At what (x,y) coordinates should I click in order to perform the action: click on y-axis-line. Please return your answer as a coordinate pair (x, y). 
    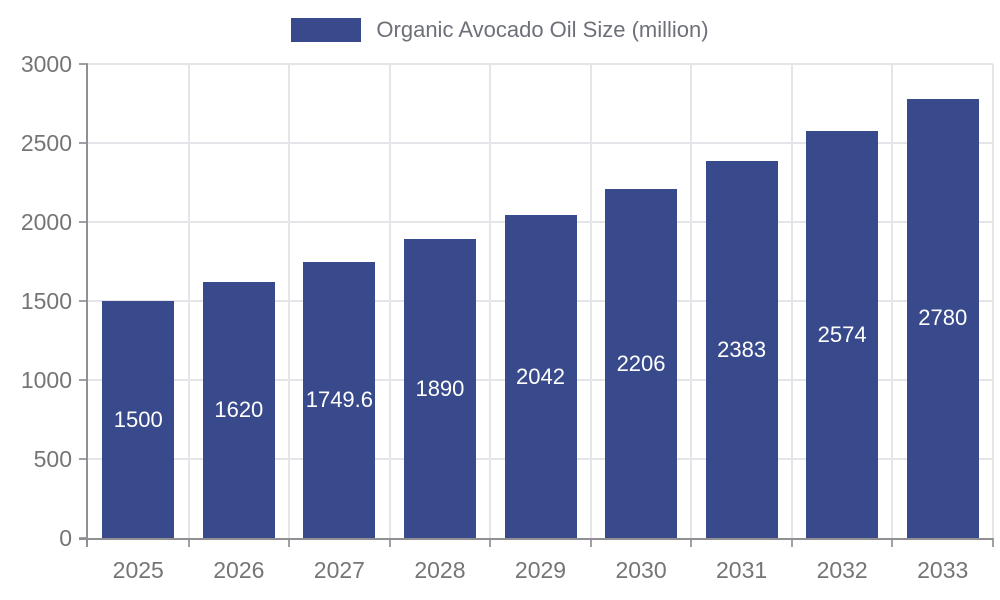
    Looking at the image, I should click on (87, 305).